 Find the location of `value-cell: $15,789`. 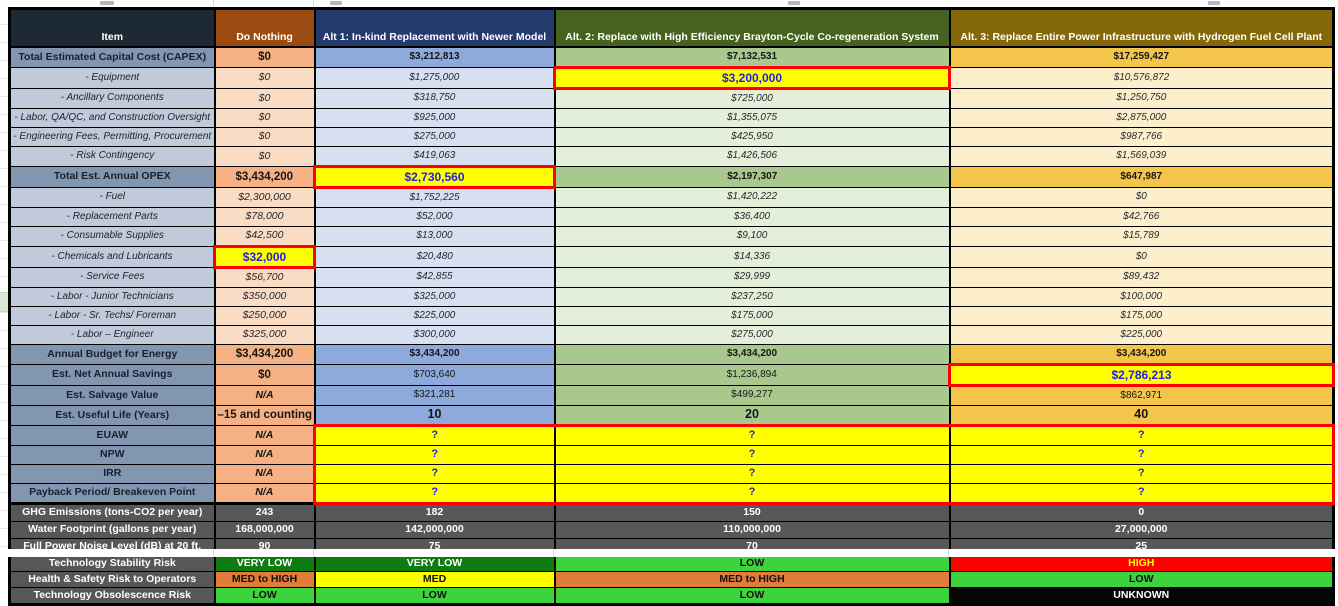

value-cell: $15,789 is located at coordinates (1141, 236).